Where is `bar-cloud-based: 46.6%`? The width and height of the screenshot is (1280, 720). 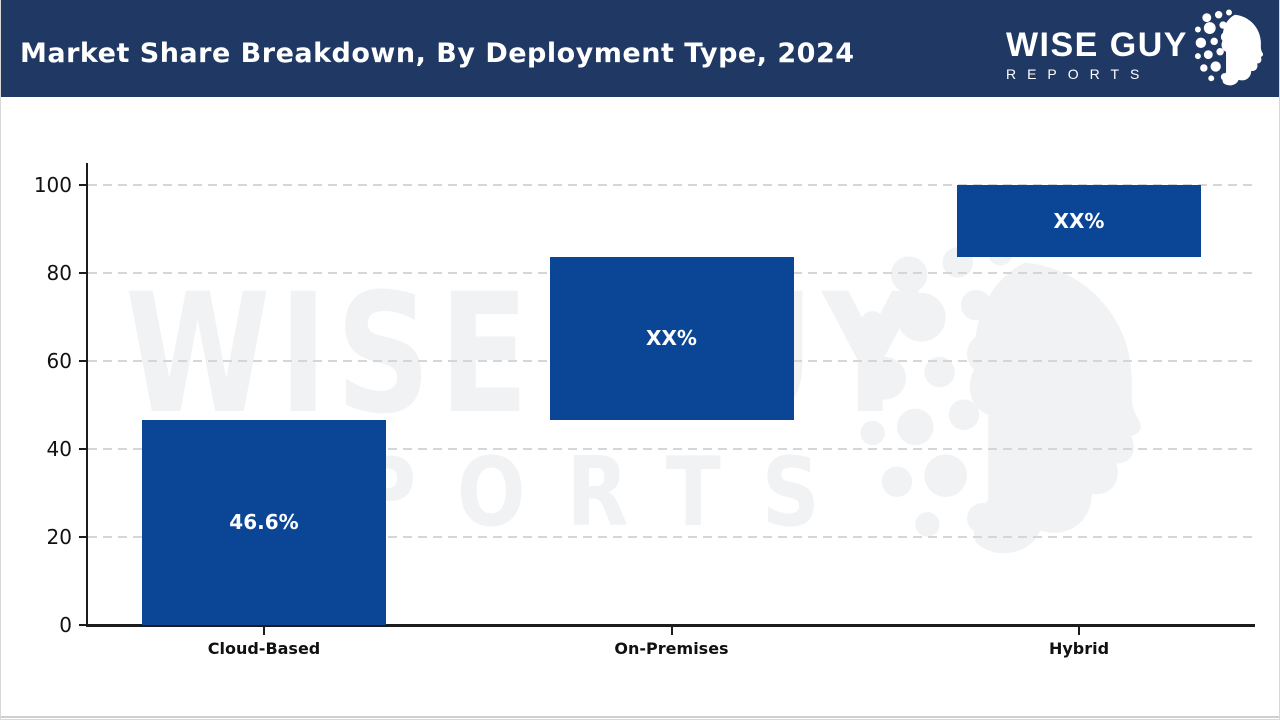
bar-cloud-based: 46.6% is located at coordinates (264, 522).